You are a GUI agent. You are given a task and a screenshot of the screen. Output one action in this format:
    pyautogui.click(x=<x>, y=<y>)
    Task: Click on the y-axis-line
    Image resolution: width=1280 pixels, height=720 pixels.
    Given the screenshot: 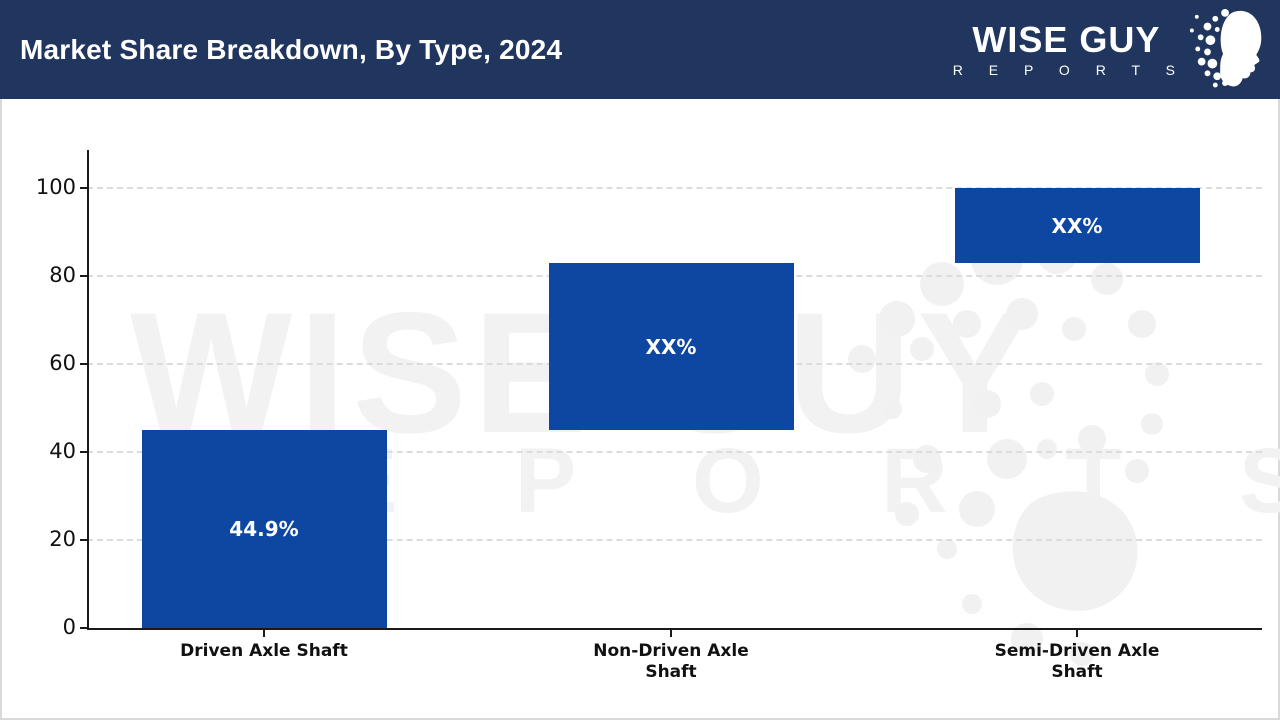 What is the action you would take?
    pyautogui.click(x=88, y=390)
    